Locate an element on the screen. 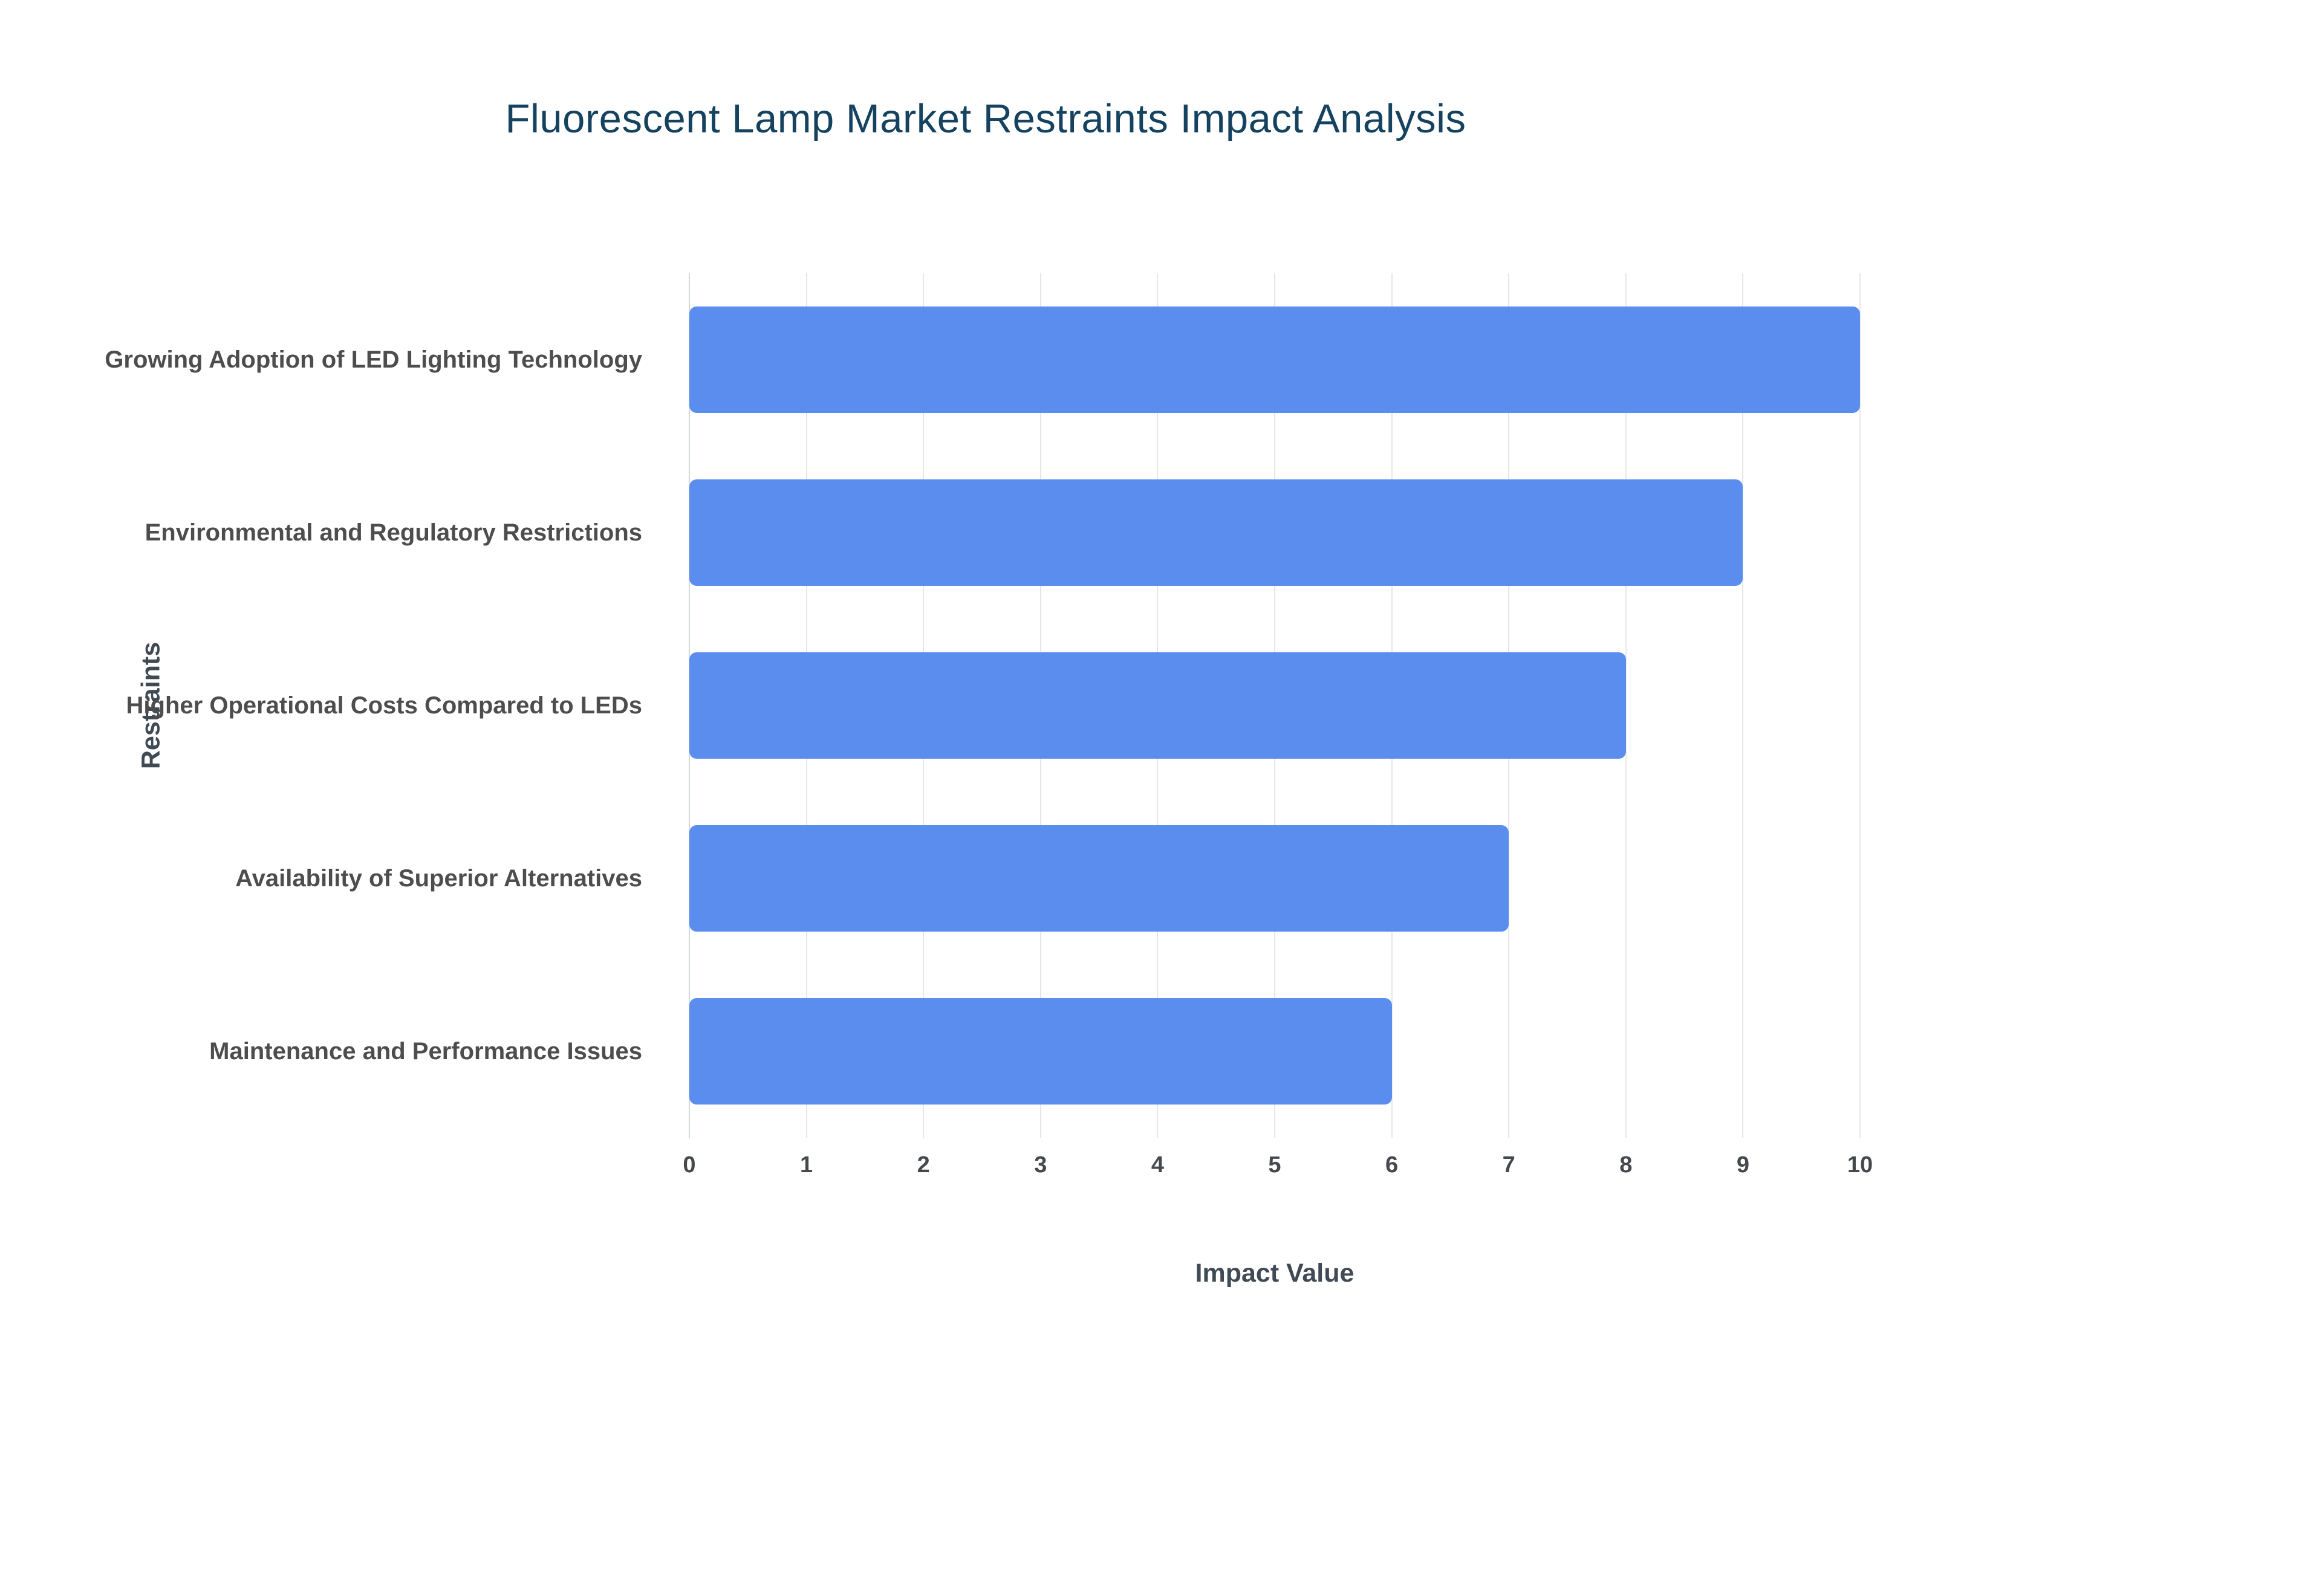  x-tick-label: 9 is located at coordinates (1742, 1165).